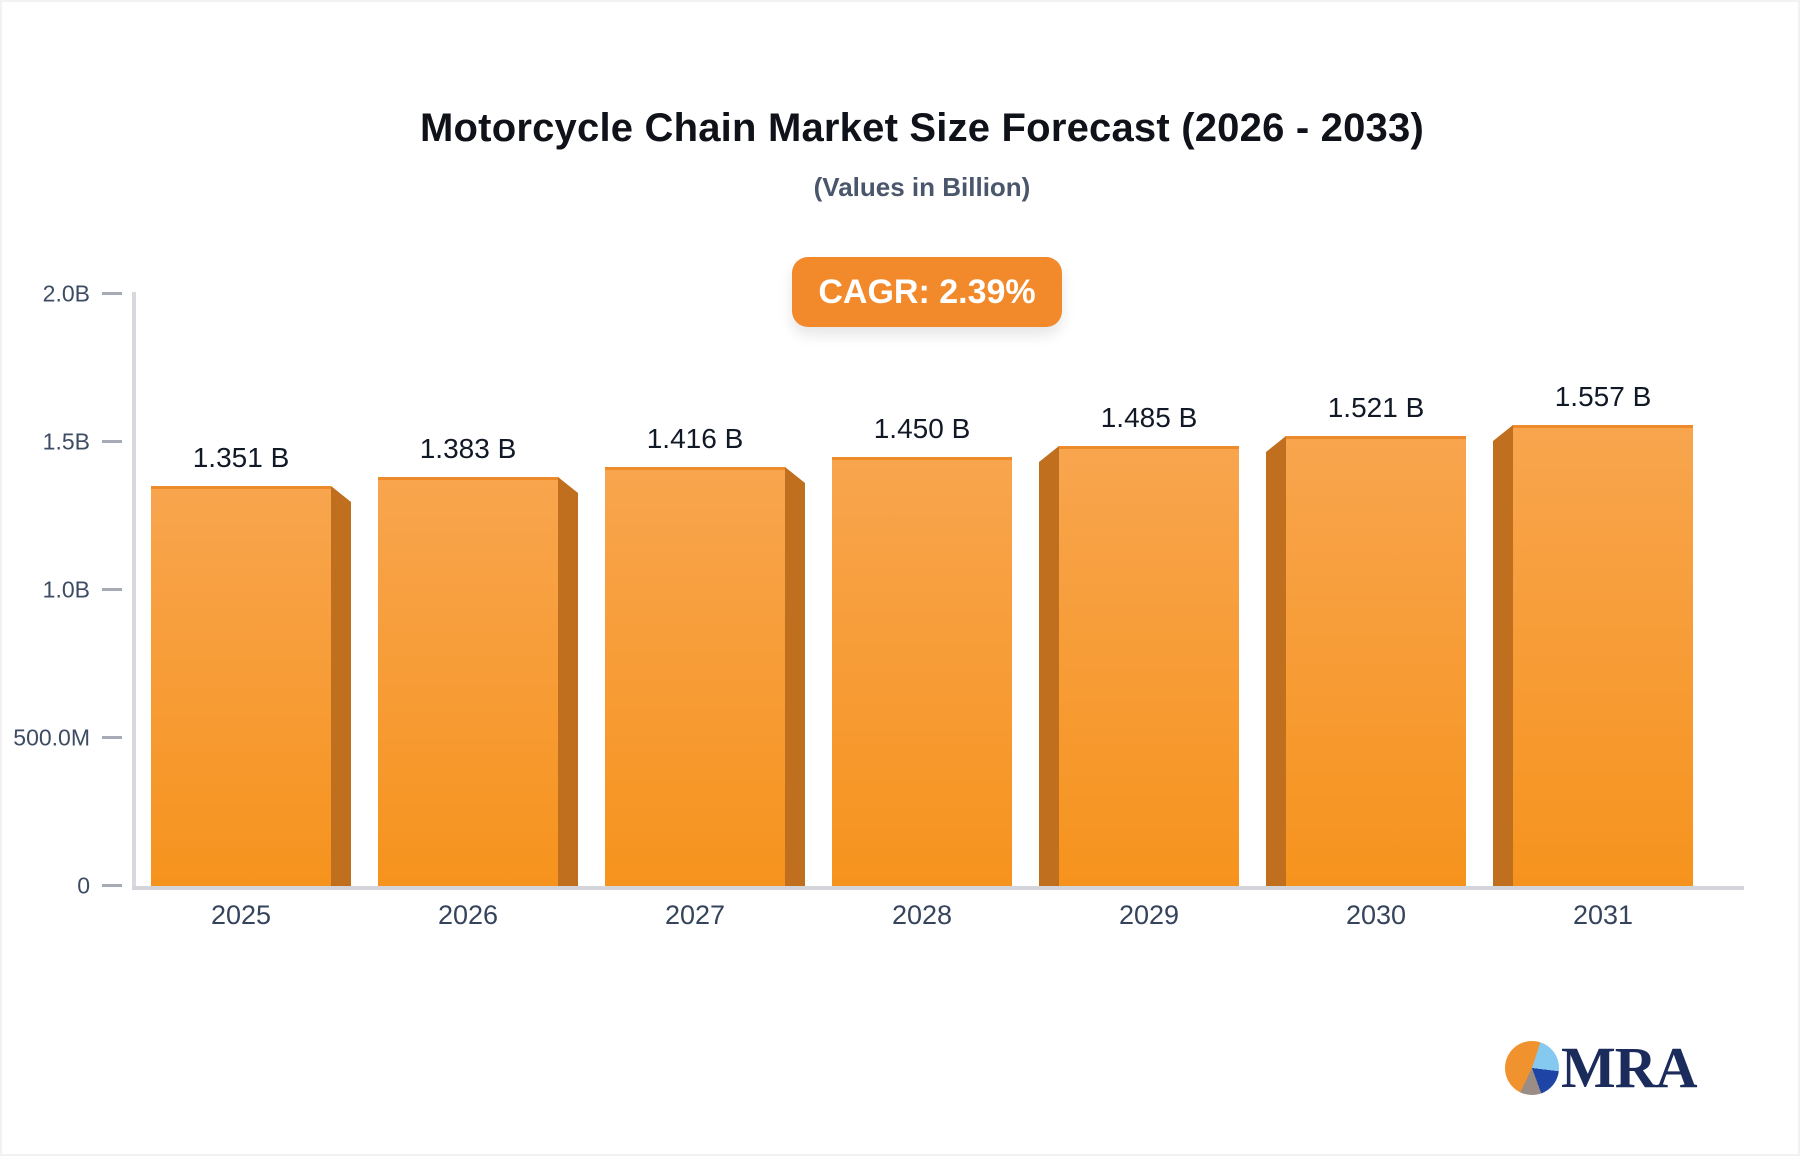  I want to click on x-axis-category-label: 2025, so click(241, 915).